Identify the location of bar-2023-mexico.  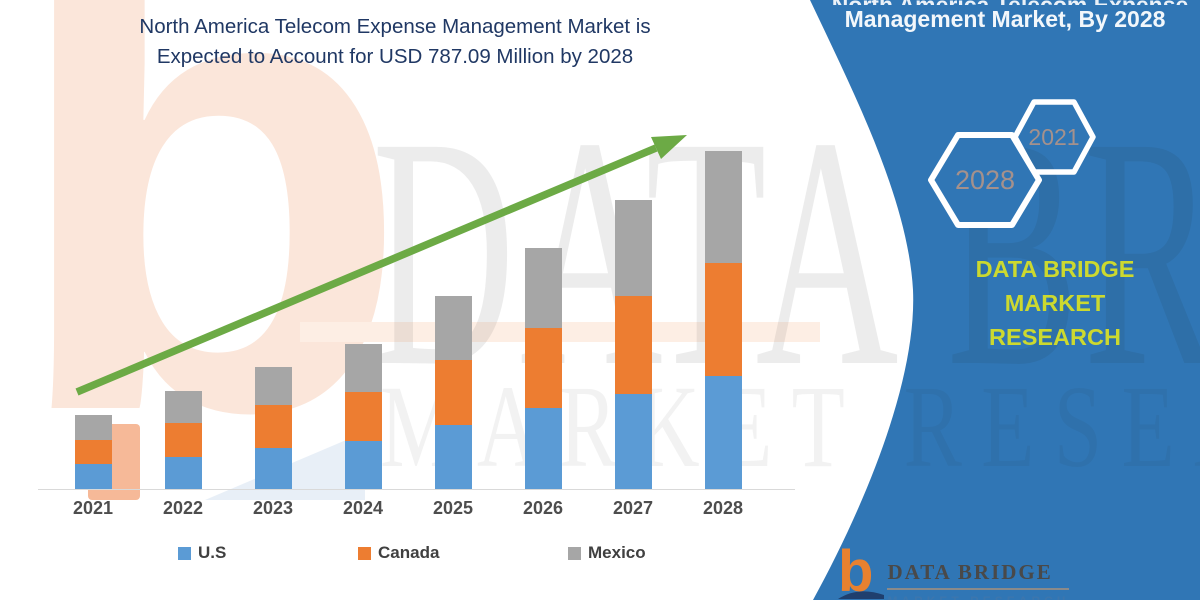
(273, 386).